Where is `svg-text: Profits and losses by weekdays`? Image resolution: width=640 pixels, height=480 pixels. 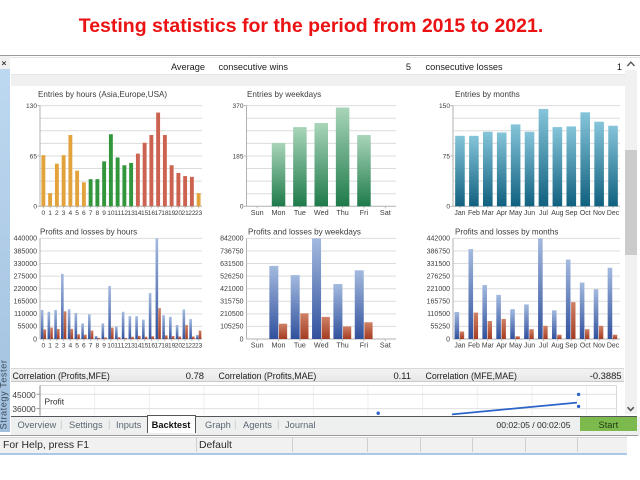
svg-text: Profits and losses by weekdays is located at coordinates (304, 232).